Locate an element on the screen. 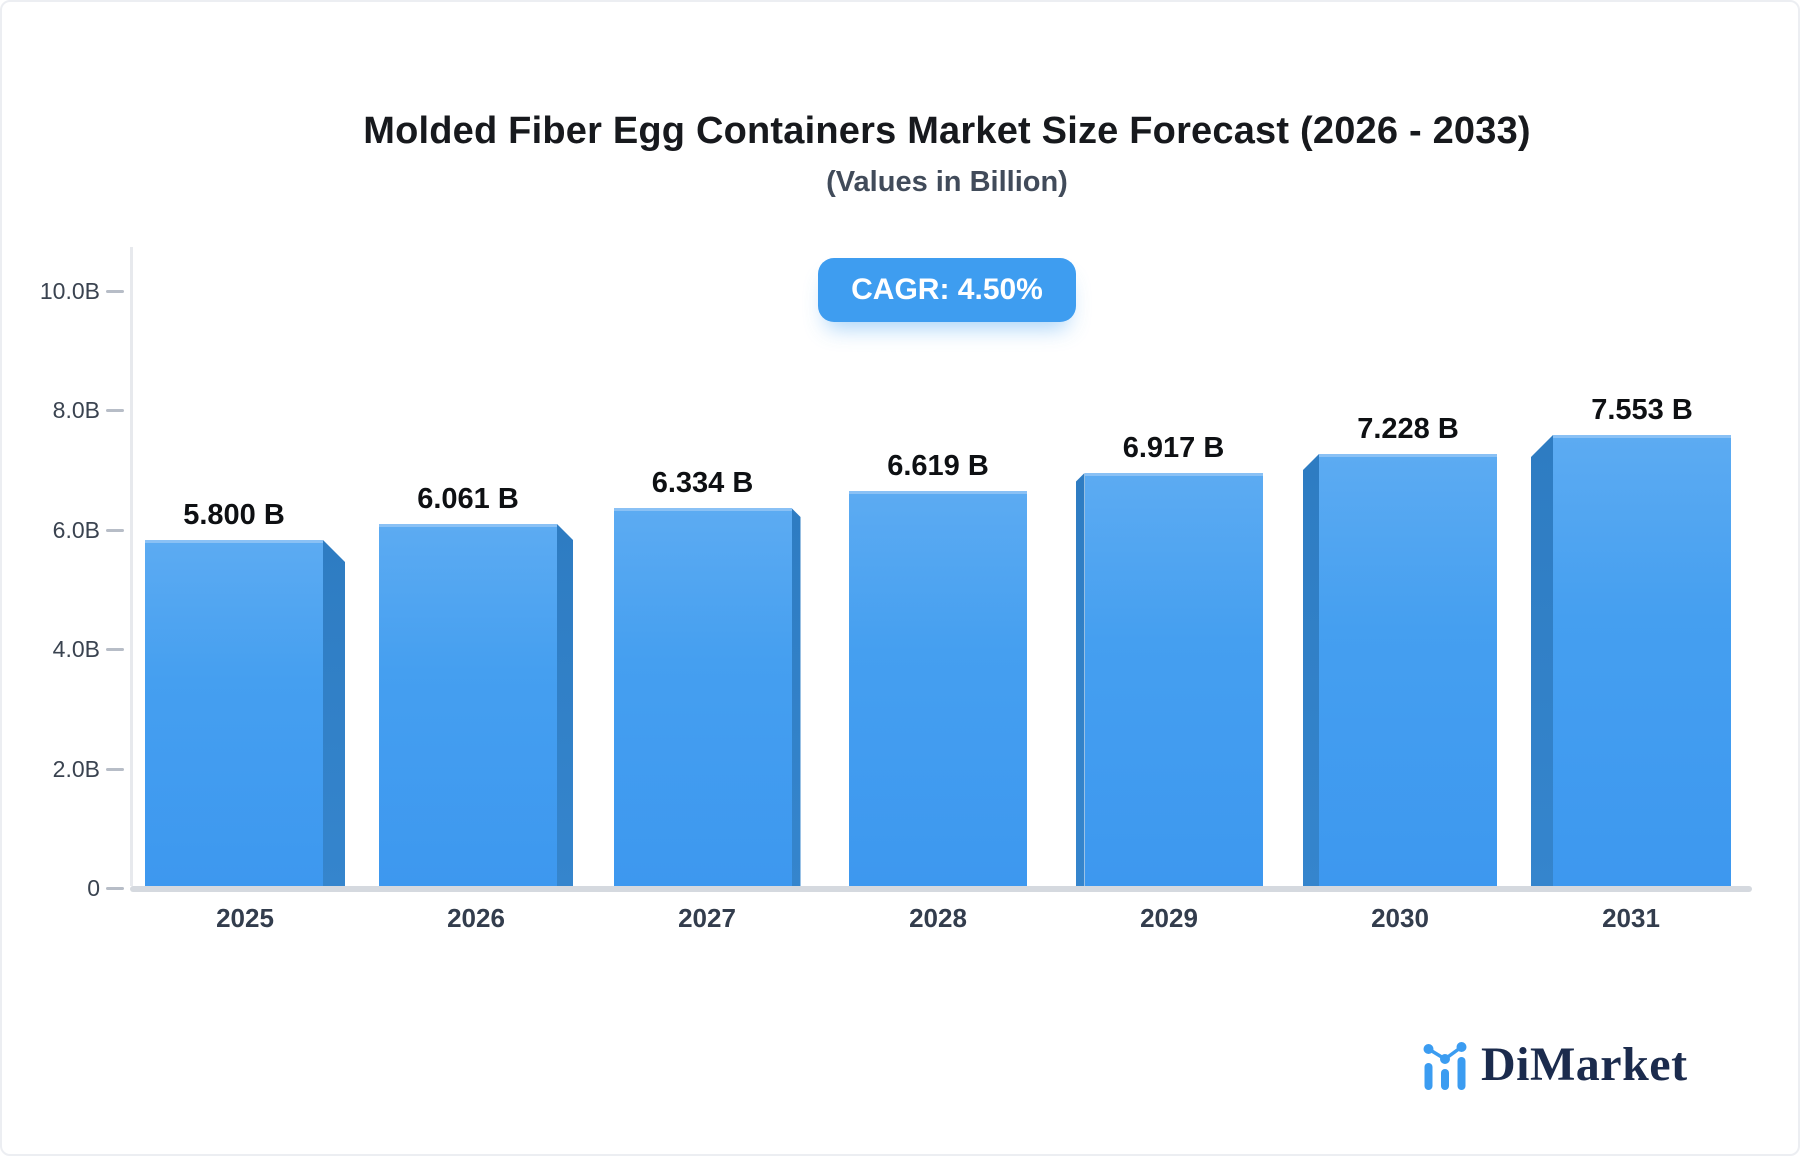 The image size is (1800, 1156). x-axis-label: 2030 is located at coordinates (1400, 918).